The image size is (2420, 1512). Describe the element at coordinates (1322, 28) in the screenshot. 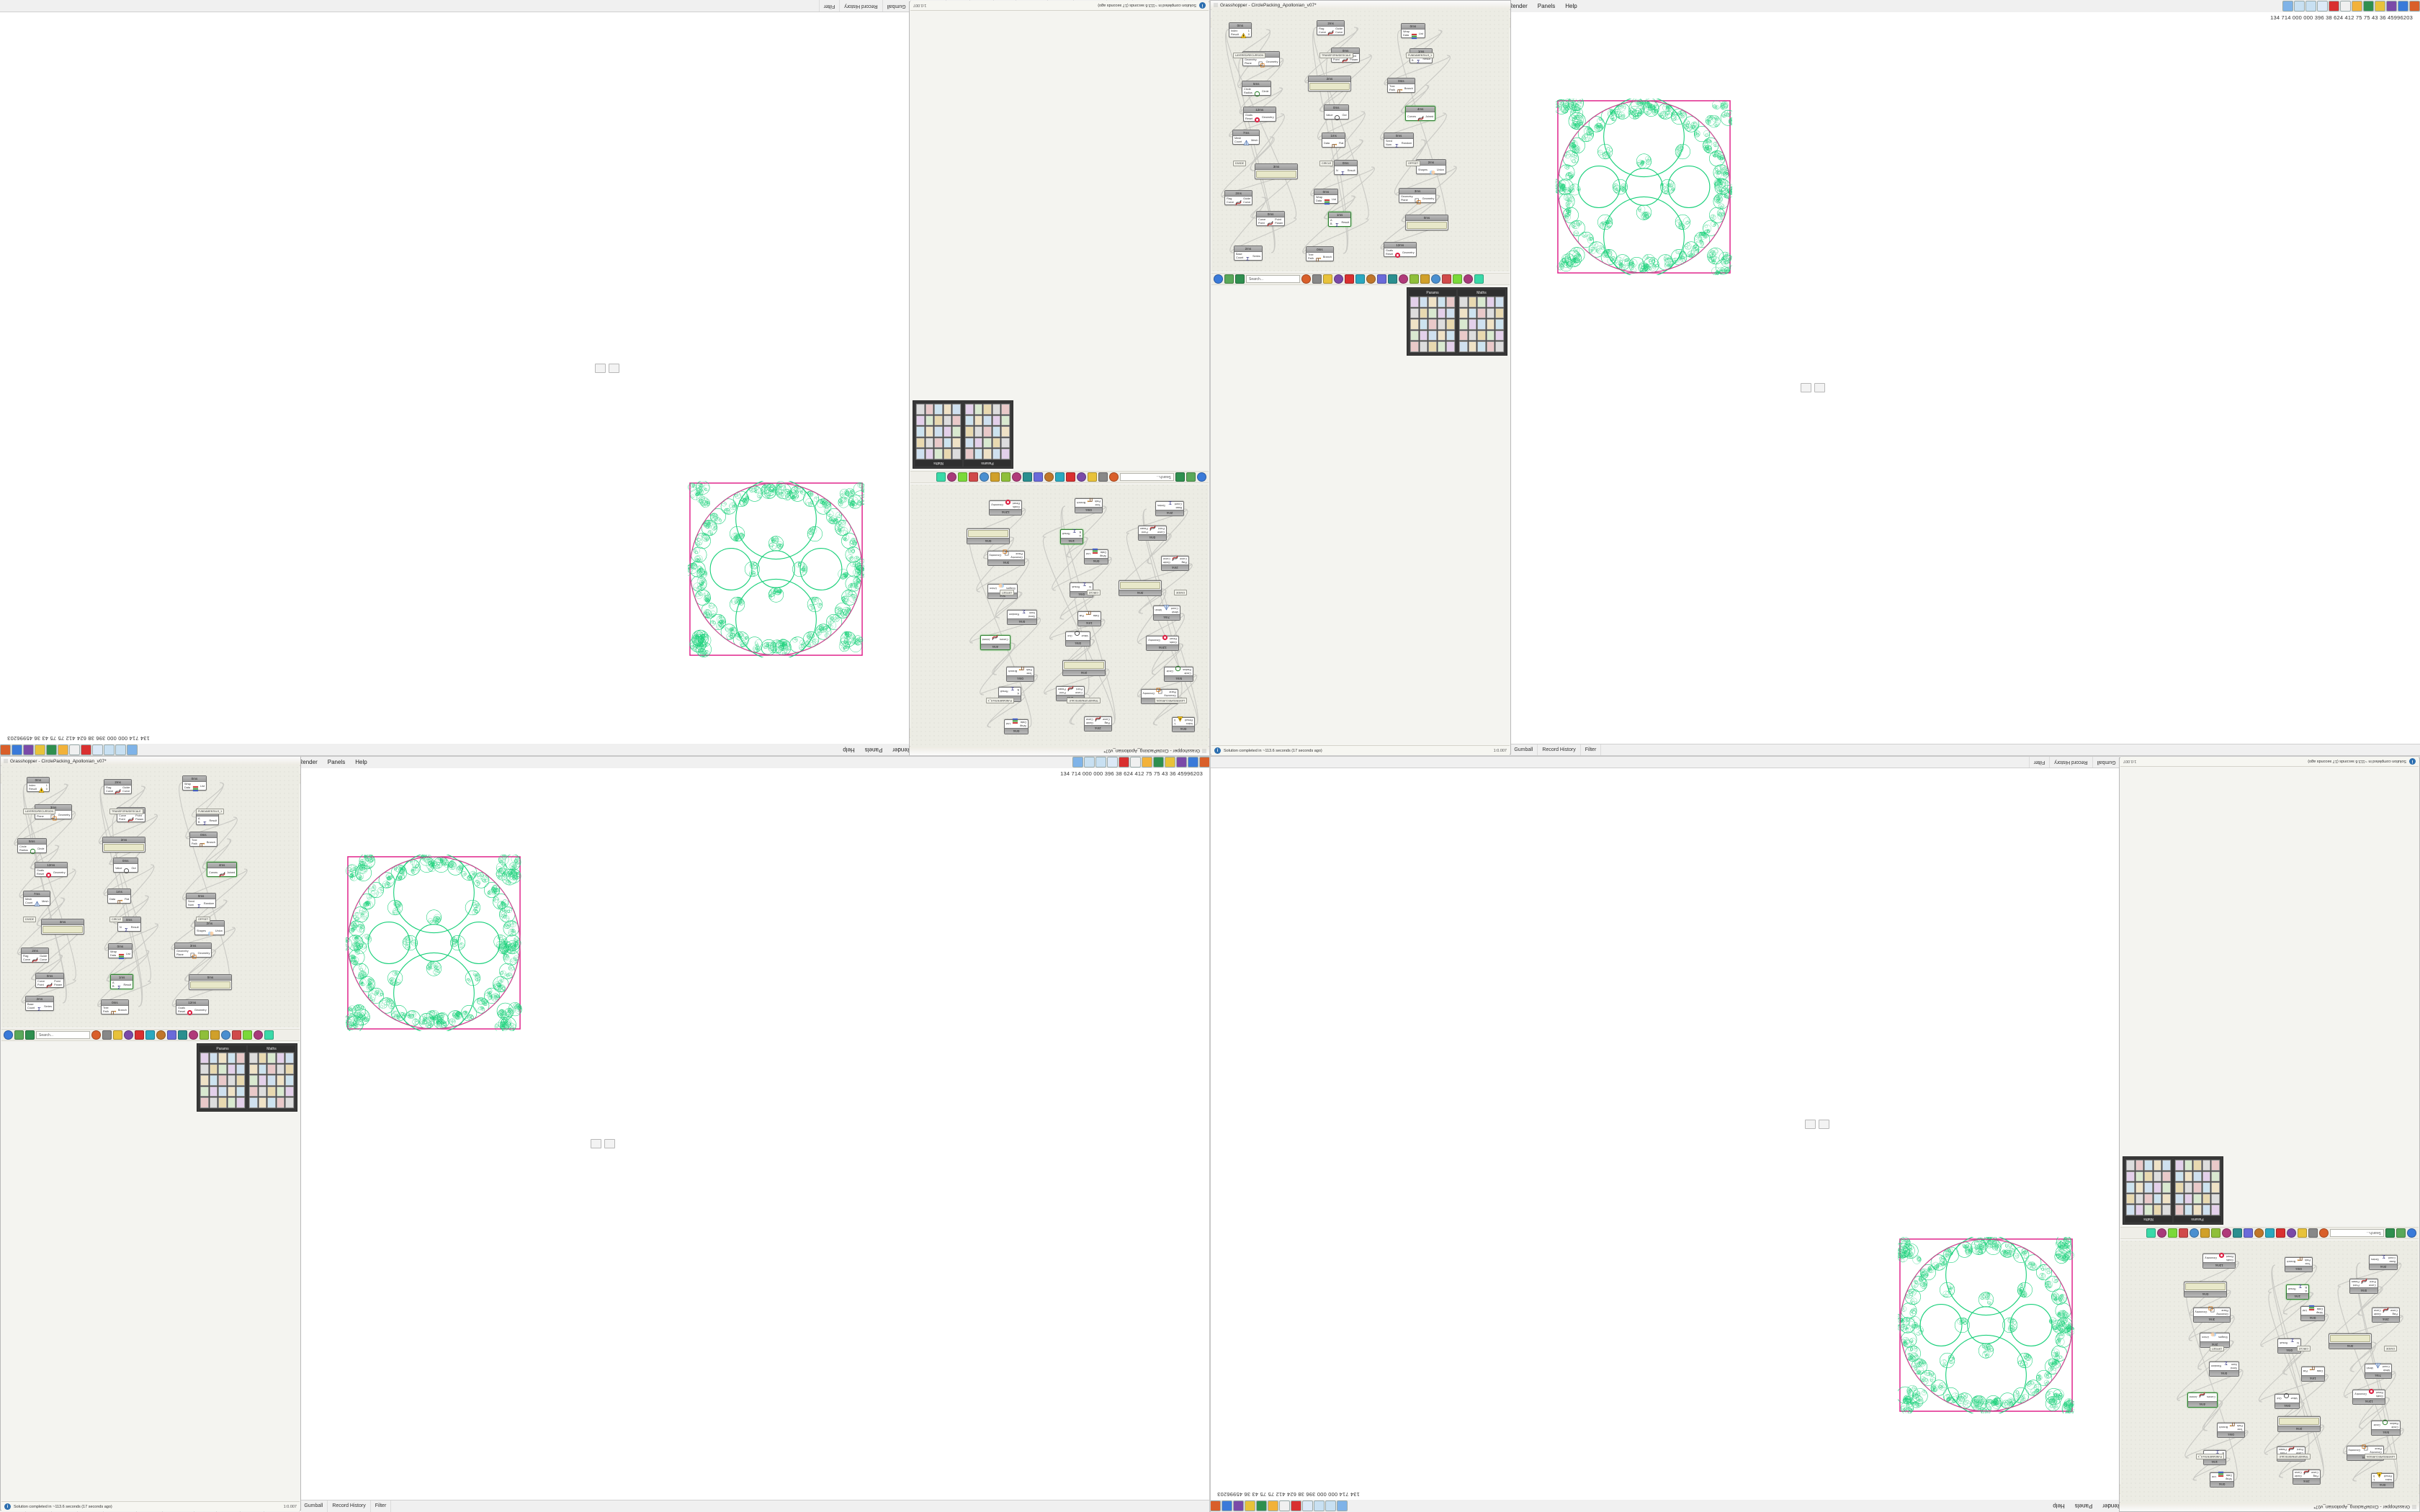

I see `gh-input-port: Flag` at that location.